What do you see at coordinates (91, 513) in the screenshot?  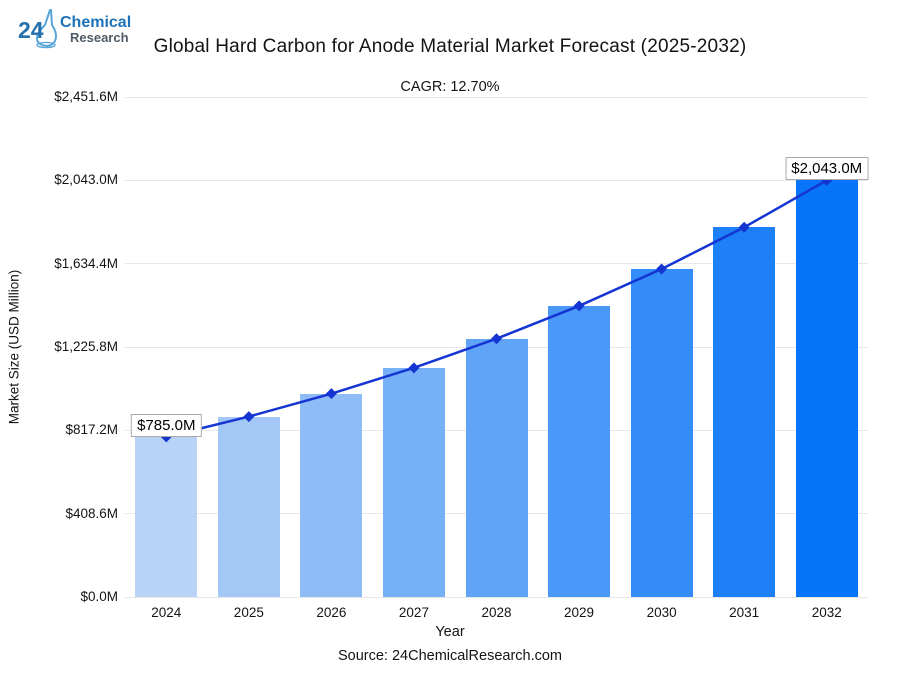 I see `y-tick-label: $408.6M` at bounding box center [91, 513].